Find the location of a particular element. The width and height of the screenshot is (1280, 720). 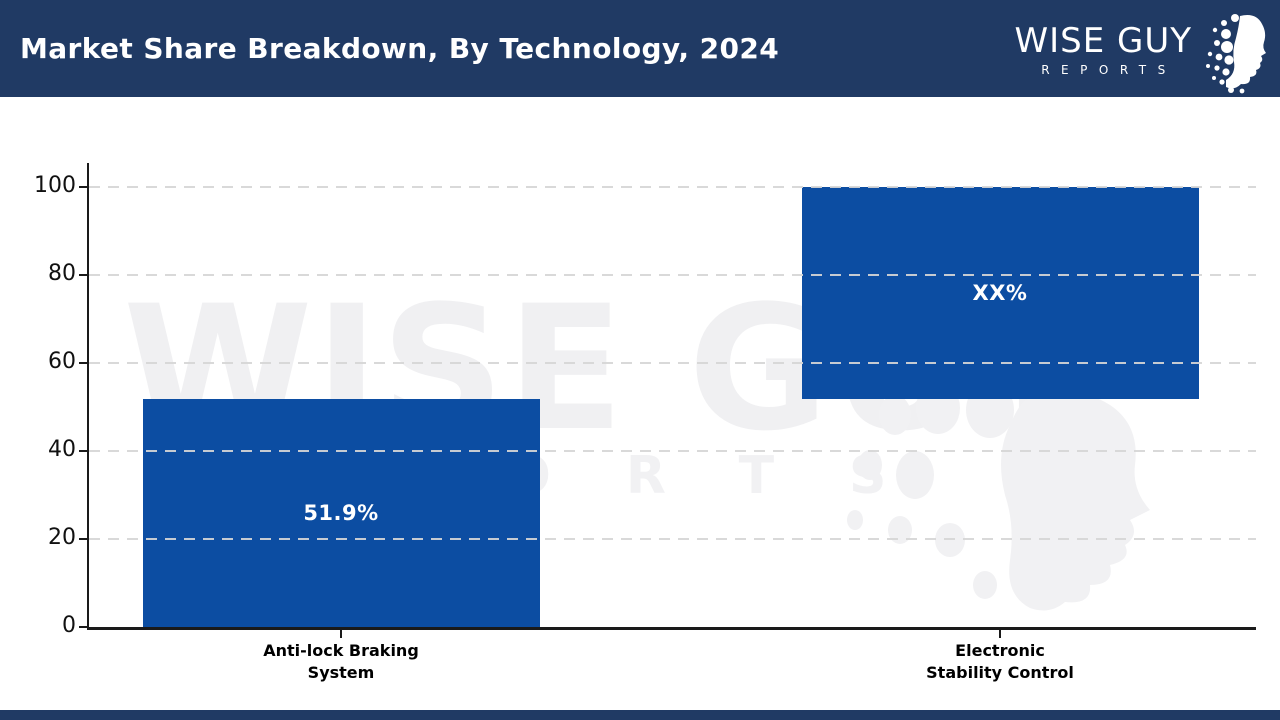

logo-subtitle: REPORTS is located at coordinates (1109, 69).